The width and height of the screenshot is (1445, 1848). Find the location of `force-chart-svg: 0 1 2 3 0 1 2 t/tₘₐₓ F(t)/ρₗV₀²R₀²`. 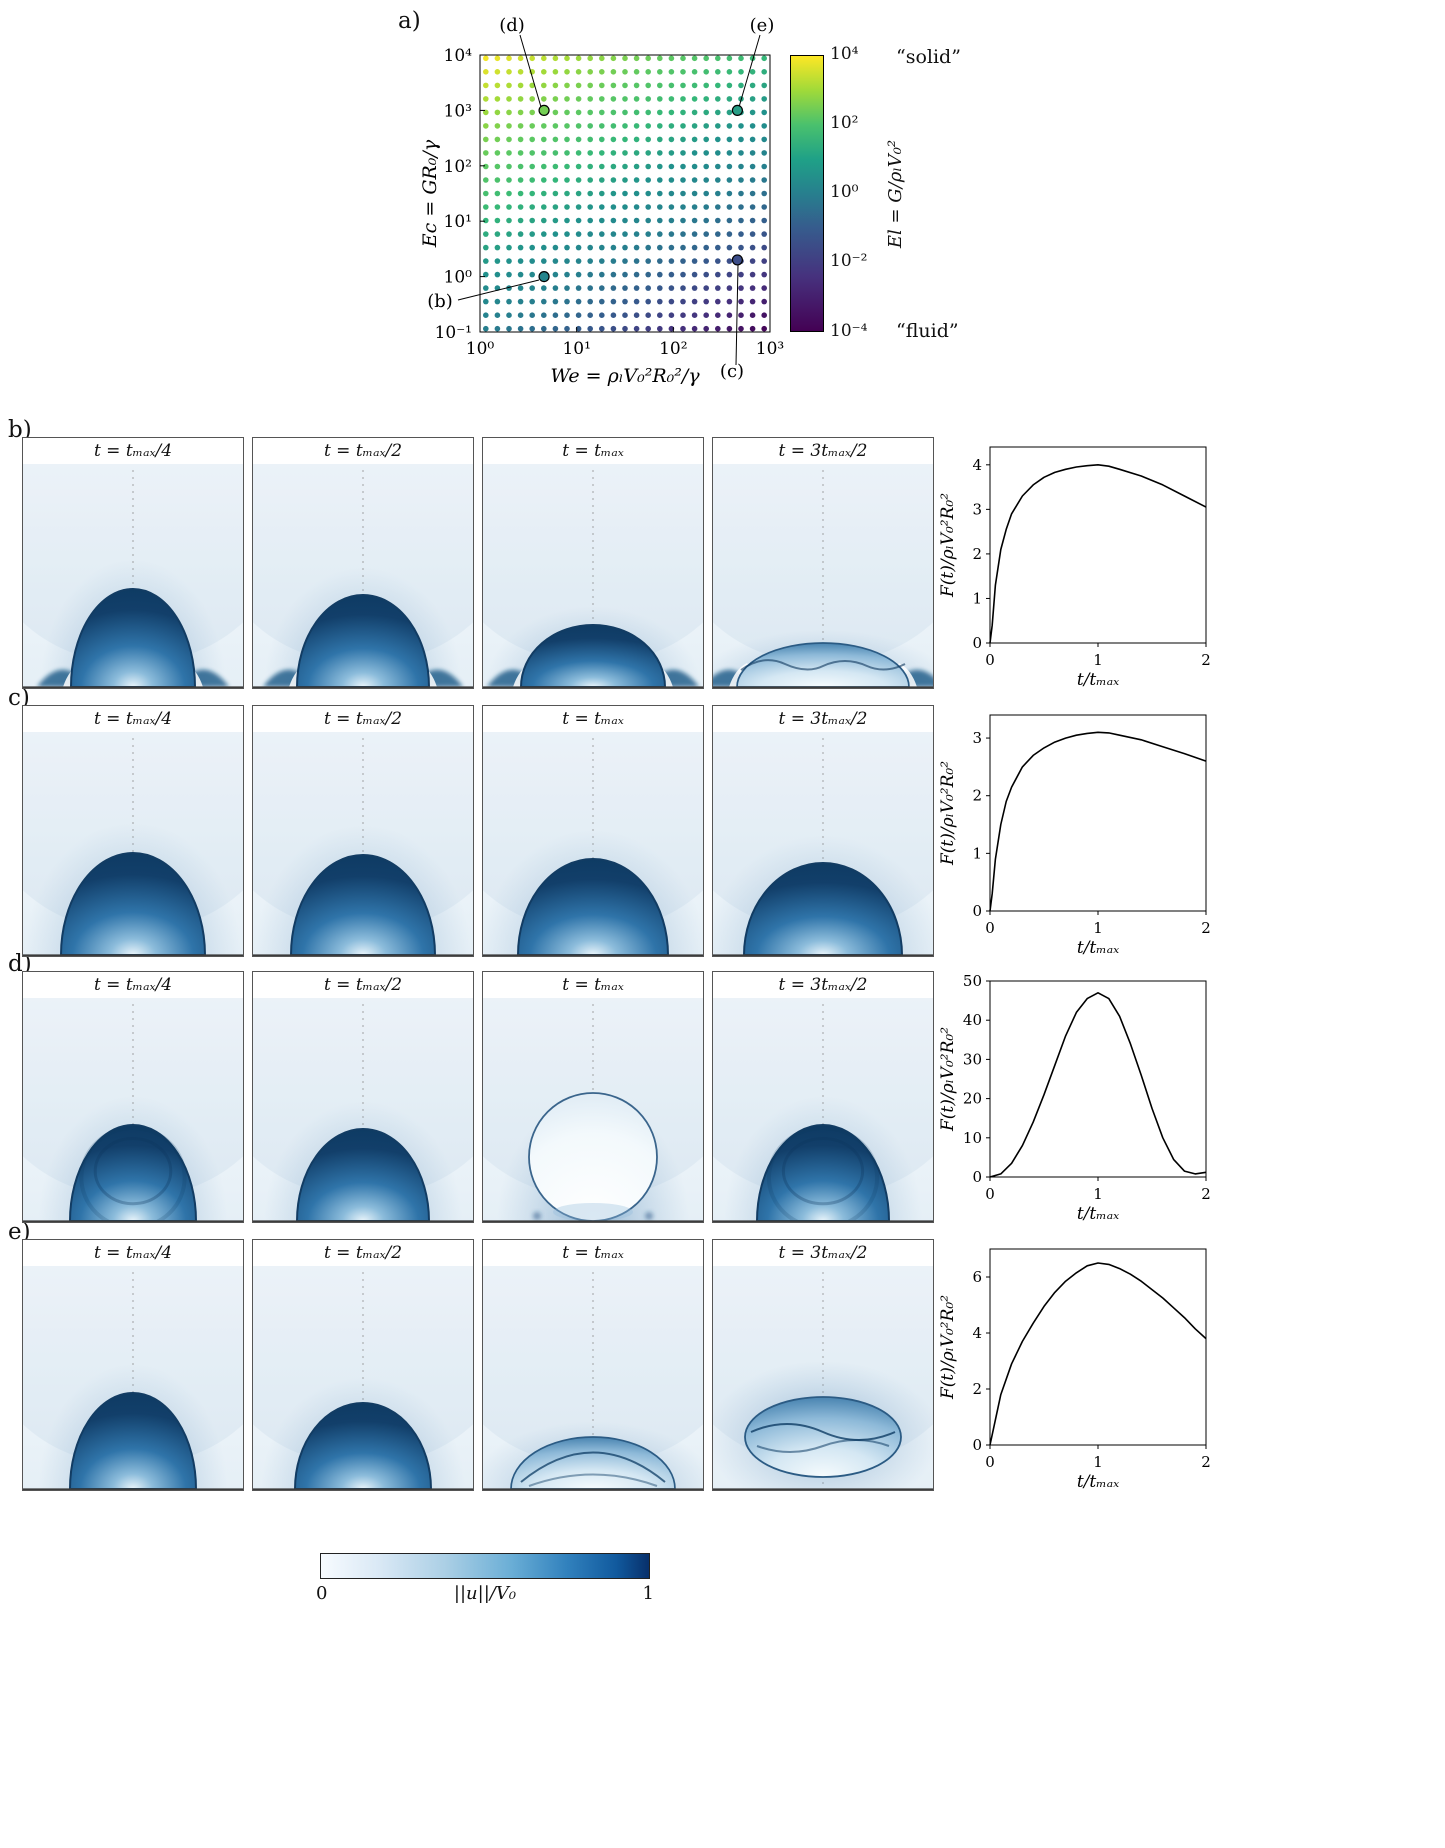

force-chart-svg: 0 1 2 3 0 1 2 t/tₘₐₓ F(t)/ρₗV₀²R₀² is located at coordinates (1074, 836).